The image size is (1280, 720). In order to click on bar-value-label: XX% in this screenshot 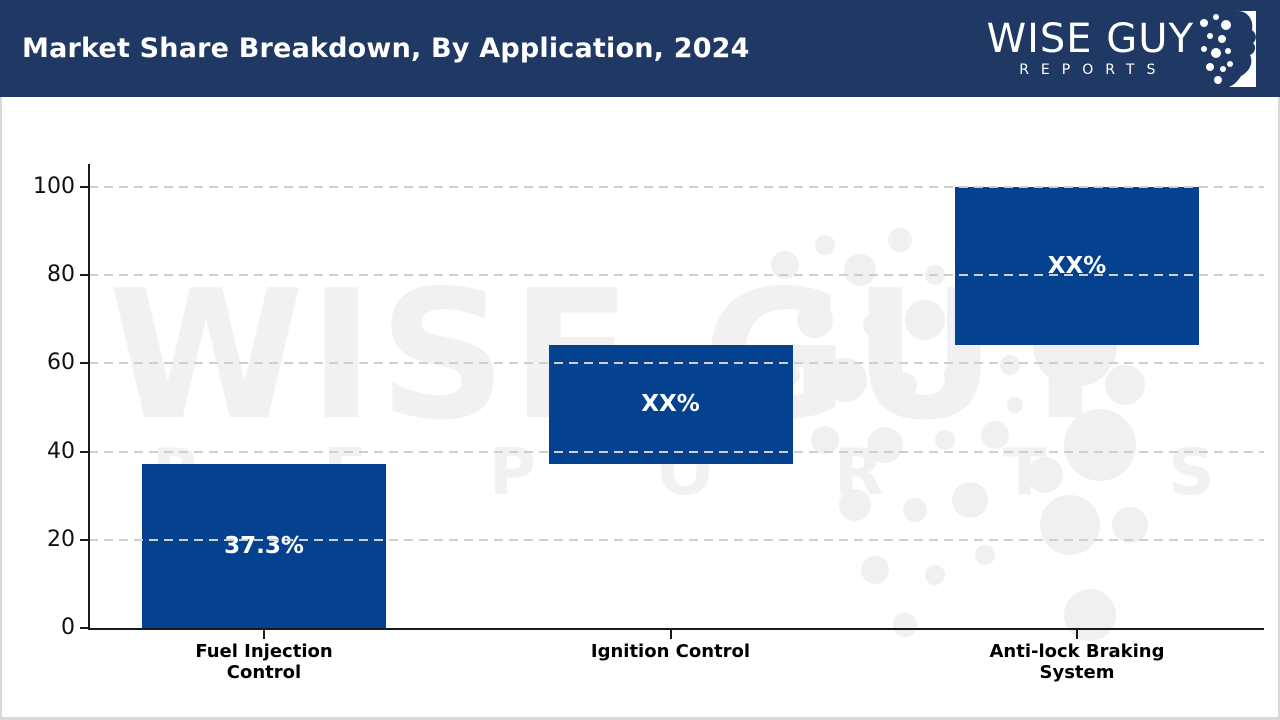, I will do `click(670, 404)`.